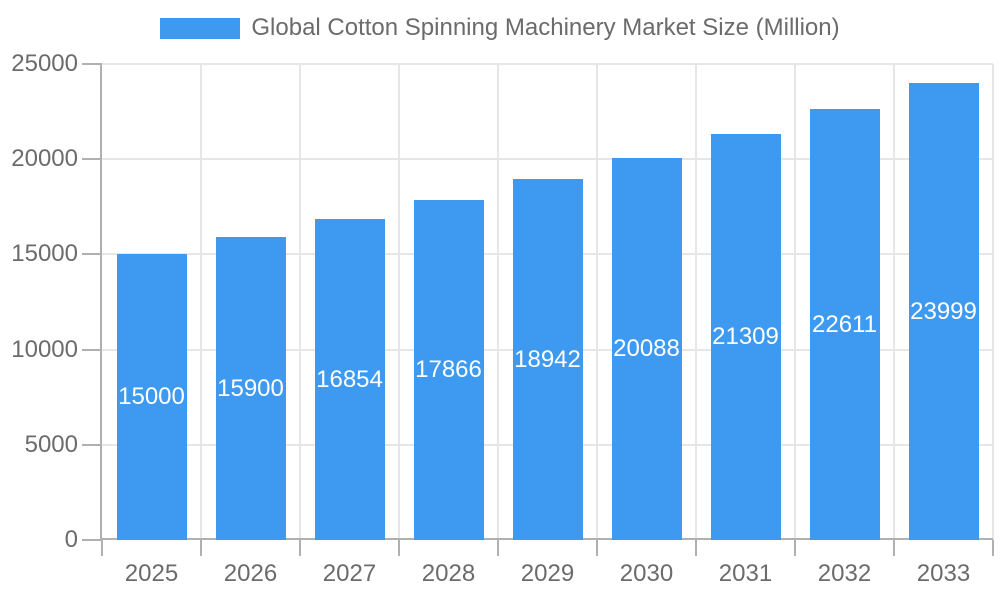 This screenshot has width=1000, height=600. I want to click on bar-value-label: 22611, so click(844, 324).